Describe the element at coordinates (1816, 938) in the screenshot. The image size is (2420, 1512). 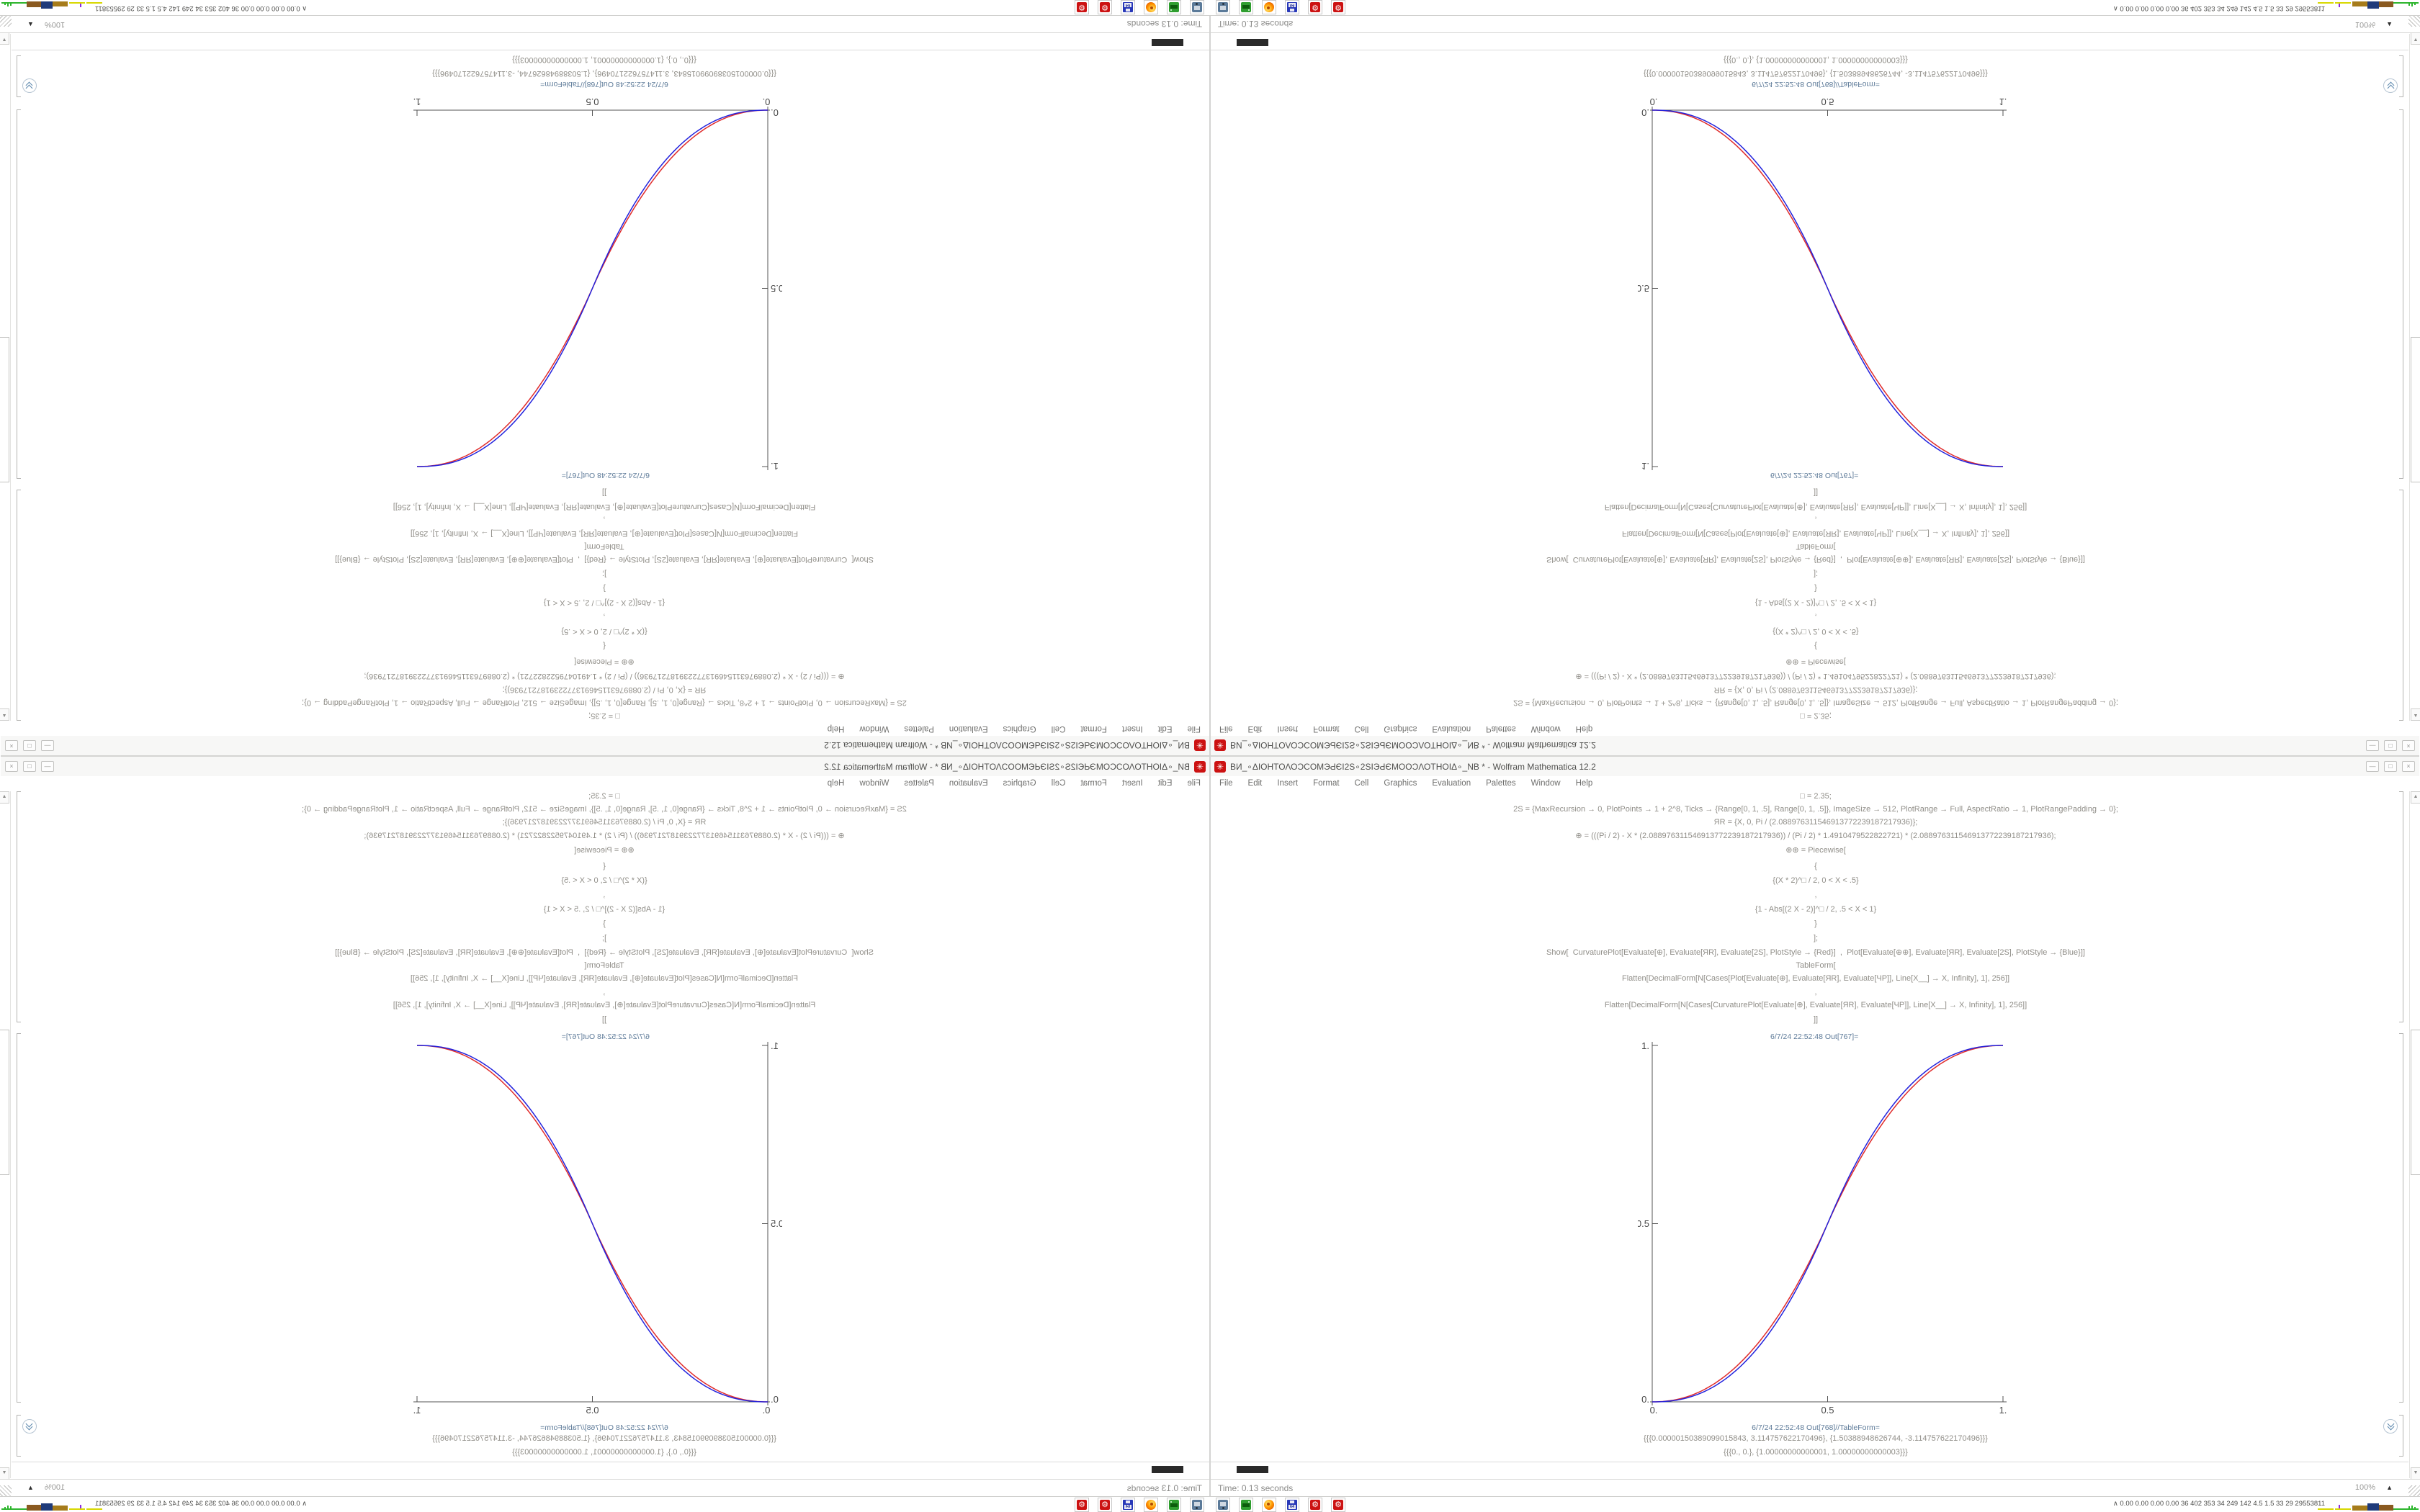
I see `code-line: ];` at that location.